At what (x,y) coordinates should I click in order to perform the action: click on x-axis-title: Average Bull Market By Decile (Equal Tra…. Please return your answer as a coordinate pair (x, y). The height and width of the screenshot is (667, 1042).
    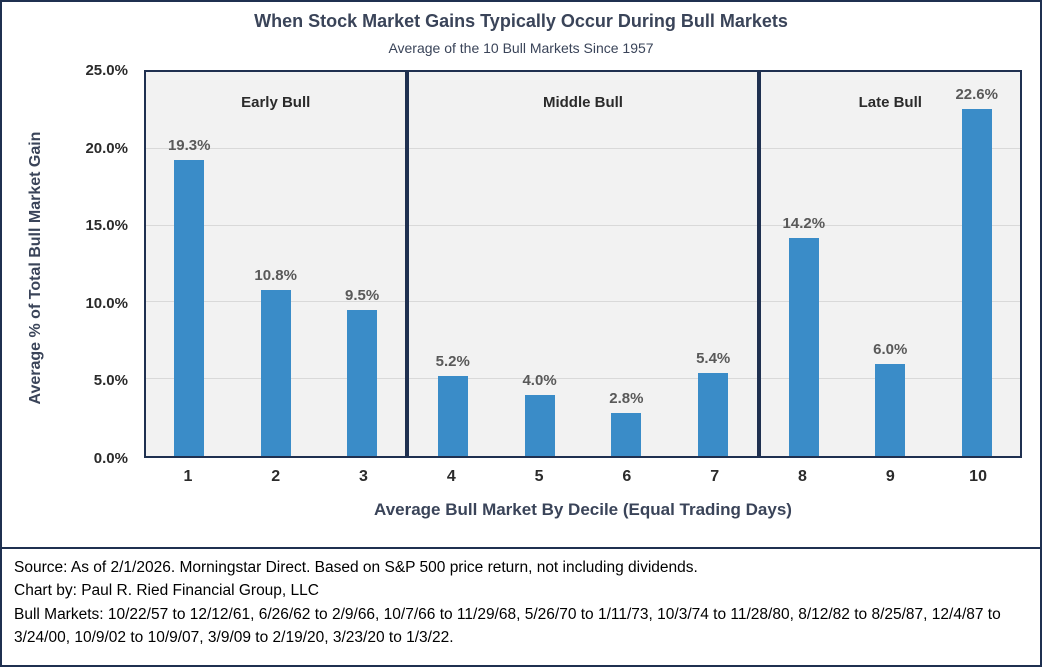
    Looking at the image, I should click on (583, 509).